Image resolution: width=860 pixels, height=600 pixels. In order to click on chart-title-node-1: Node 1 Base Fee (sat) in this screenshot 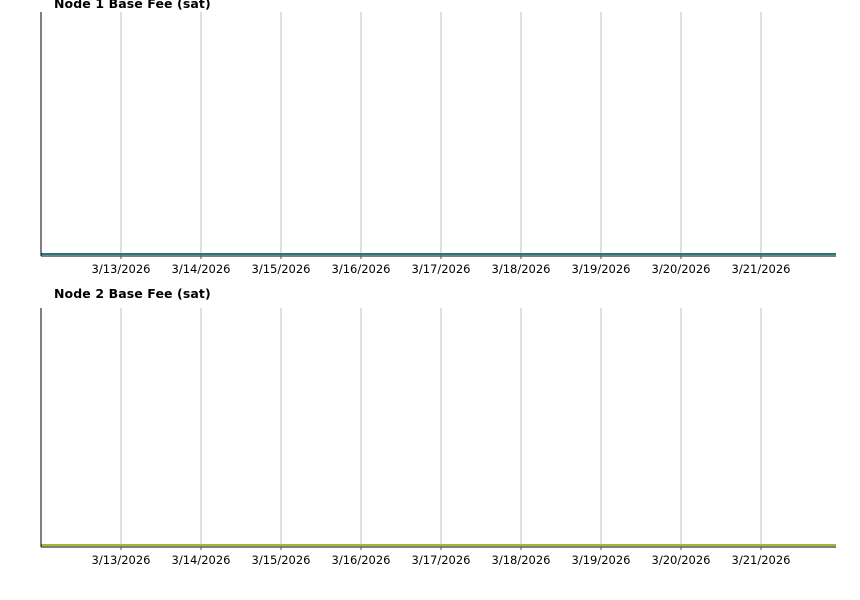, I will do `click(132, 5)`.